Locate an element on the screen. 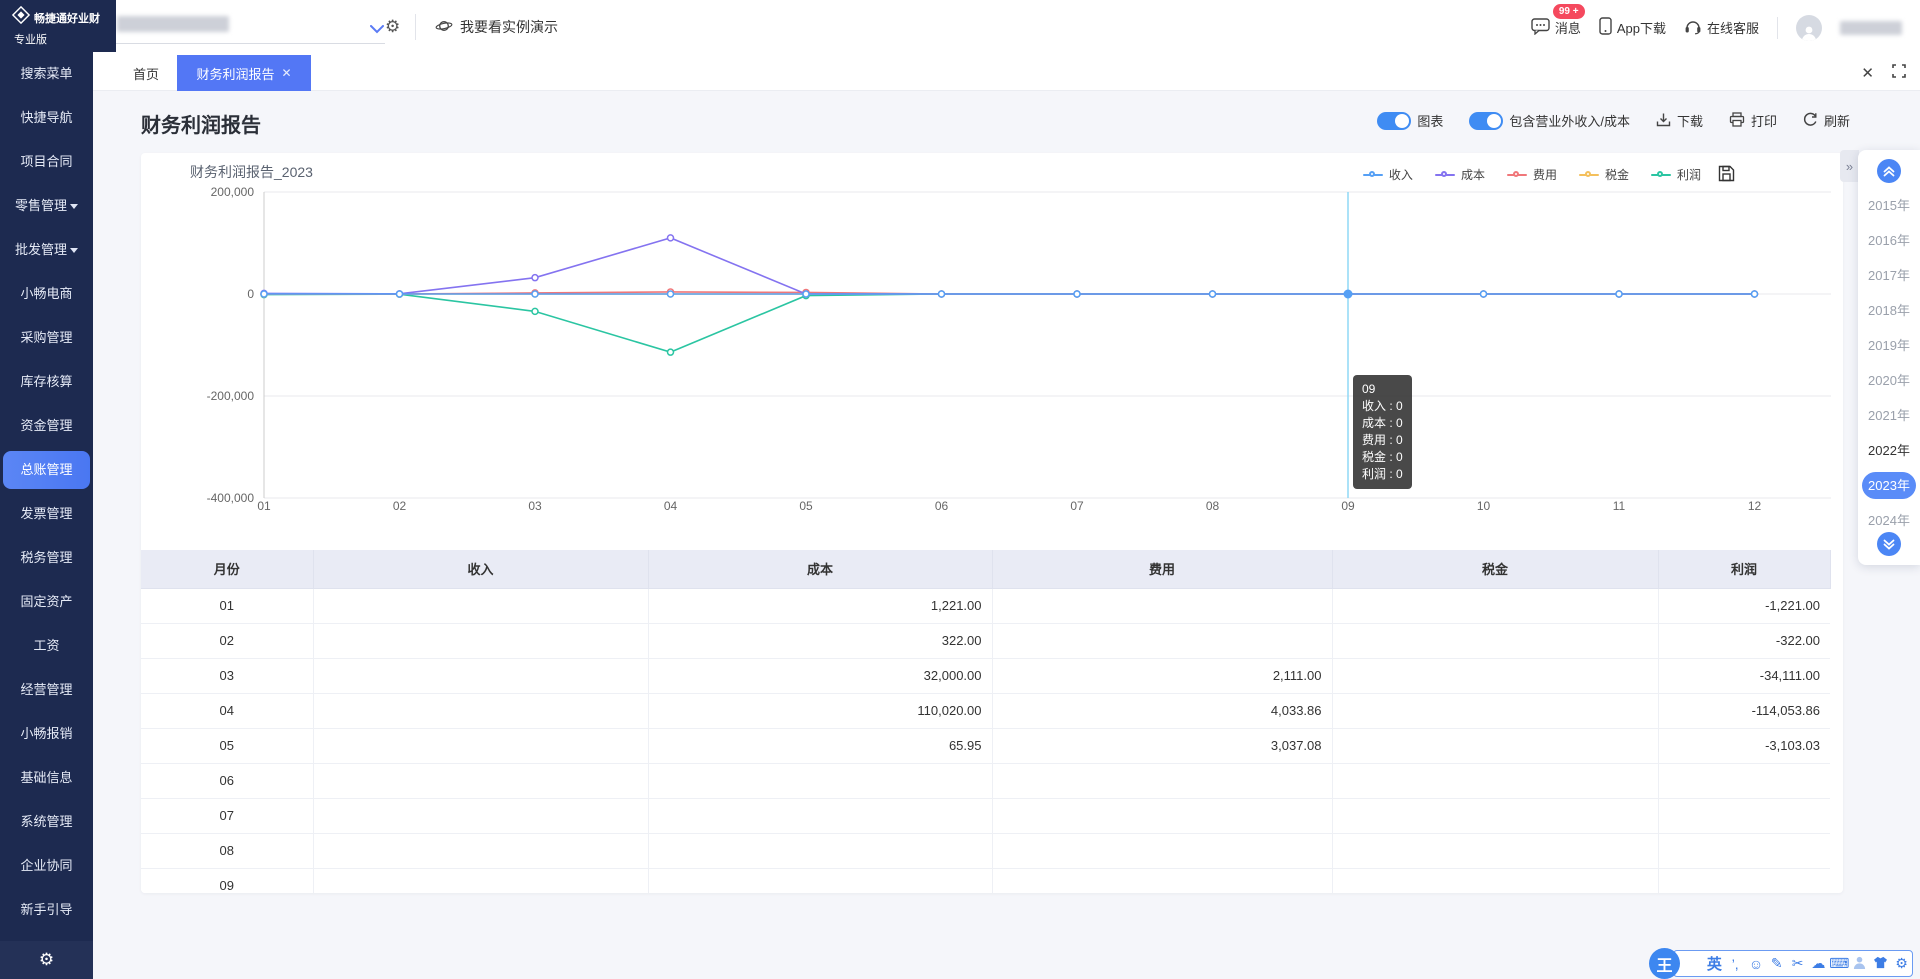 This screenshot has width=1920, height=979. ime-keyboard-icon: ⌨ is located at coordinates (1839, 963).